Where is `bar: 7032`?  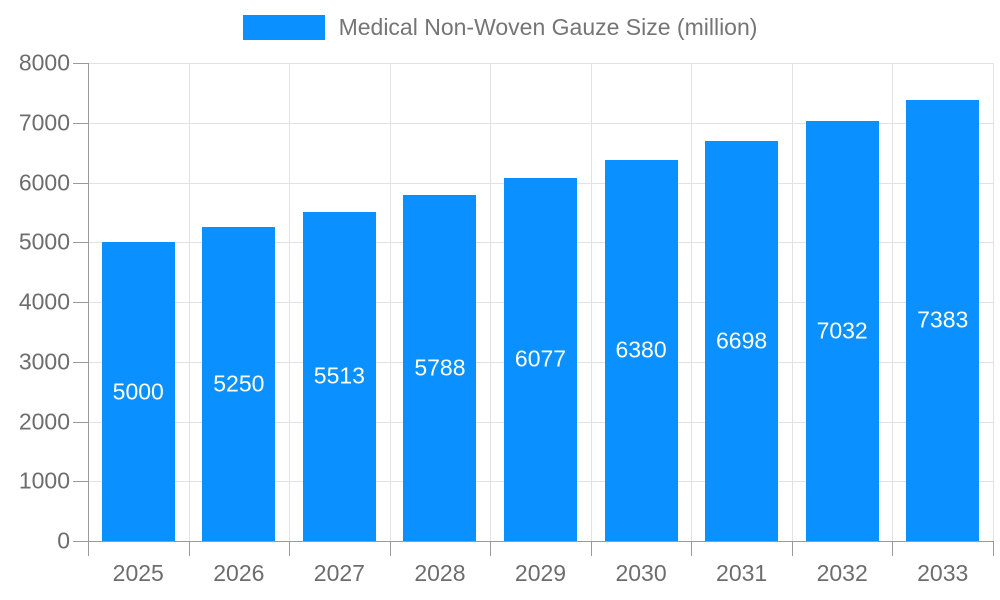 bar: 7032 is located at coordinates (842, 330).